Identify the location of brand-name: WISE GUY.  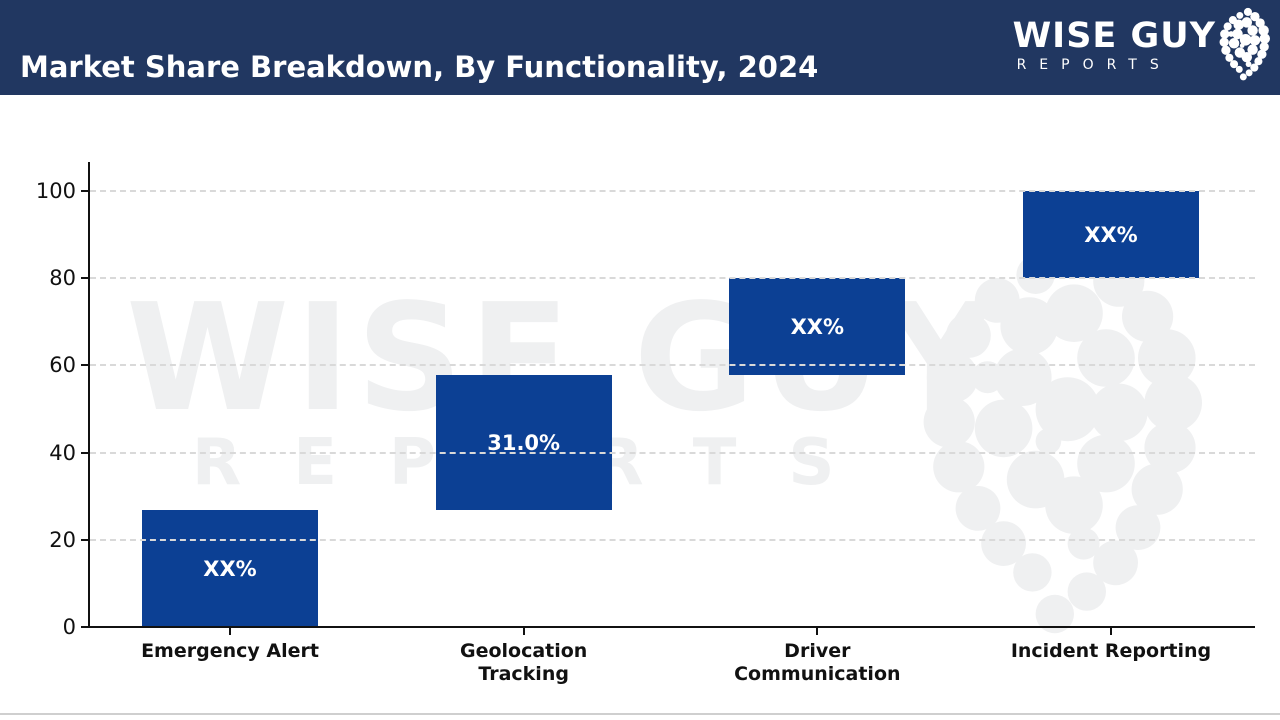
(1114, 36).